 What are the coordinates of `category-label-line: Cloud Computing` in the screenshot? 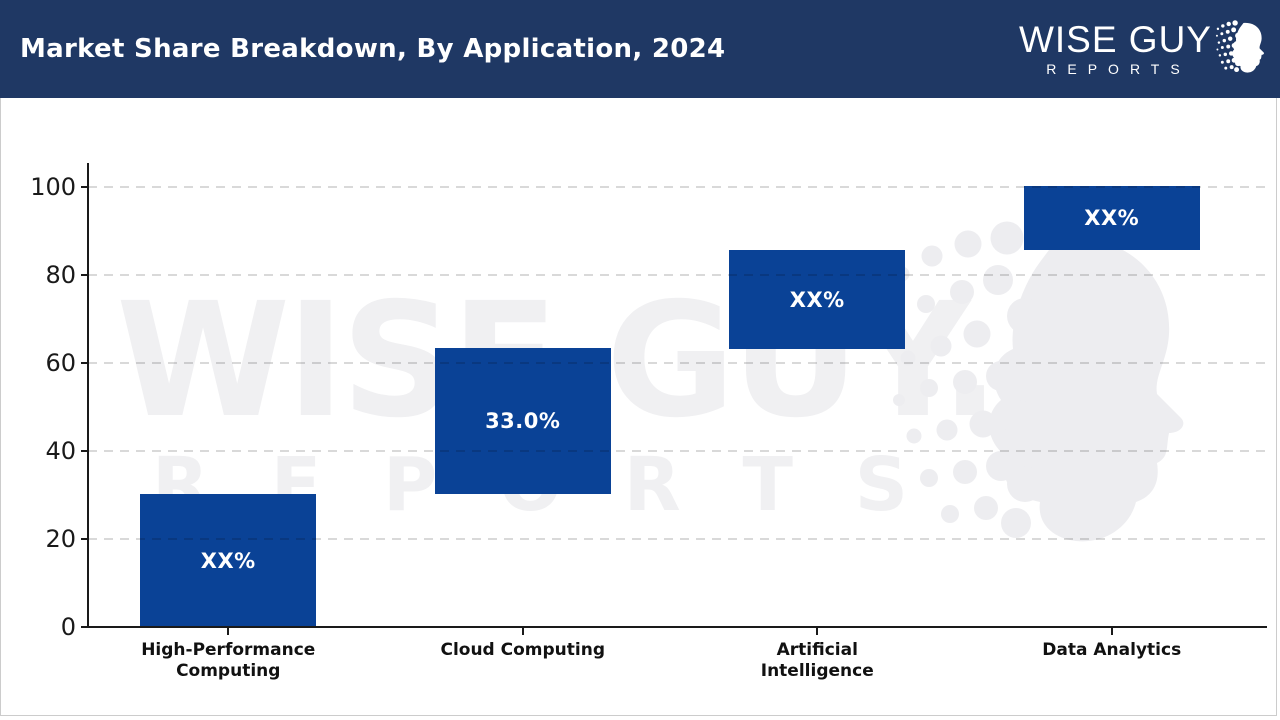 It's located at (523, 650).